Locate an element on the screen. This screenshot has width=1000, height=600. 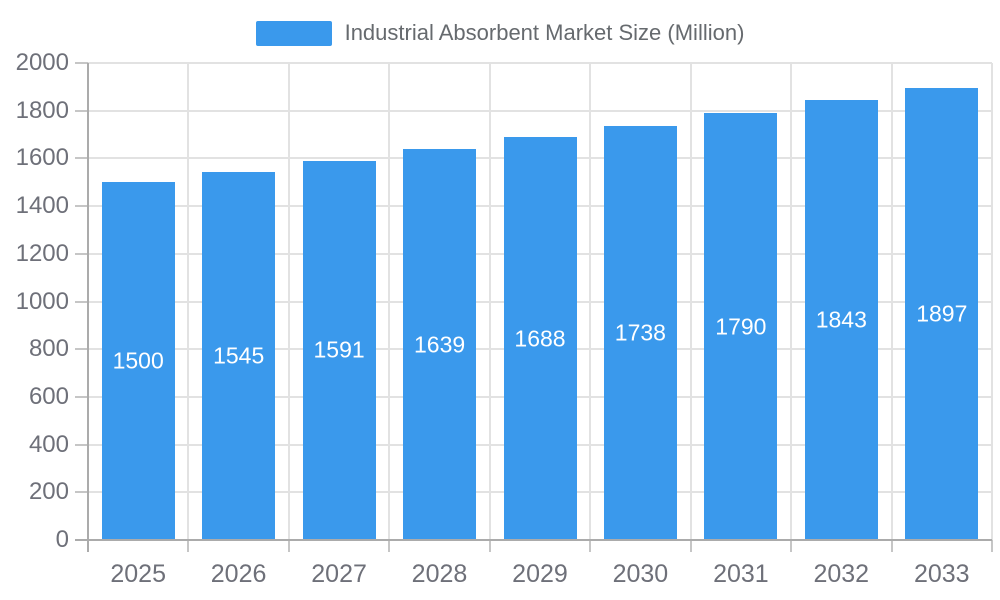
bar-2033: 1897 is located at coordinates (942, 313).